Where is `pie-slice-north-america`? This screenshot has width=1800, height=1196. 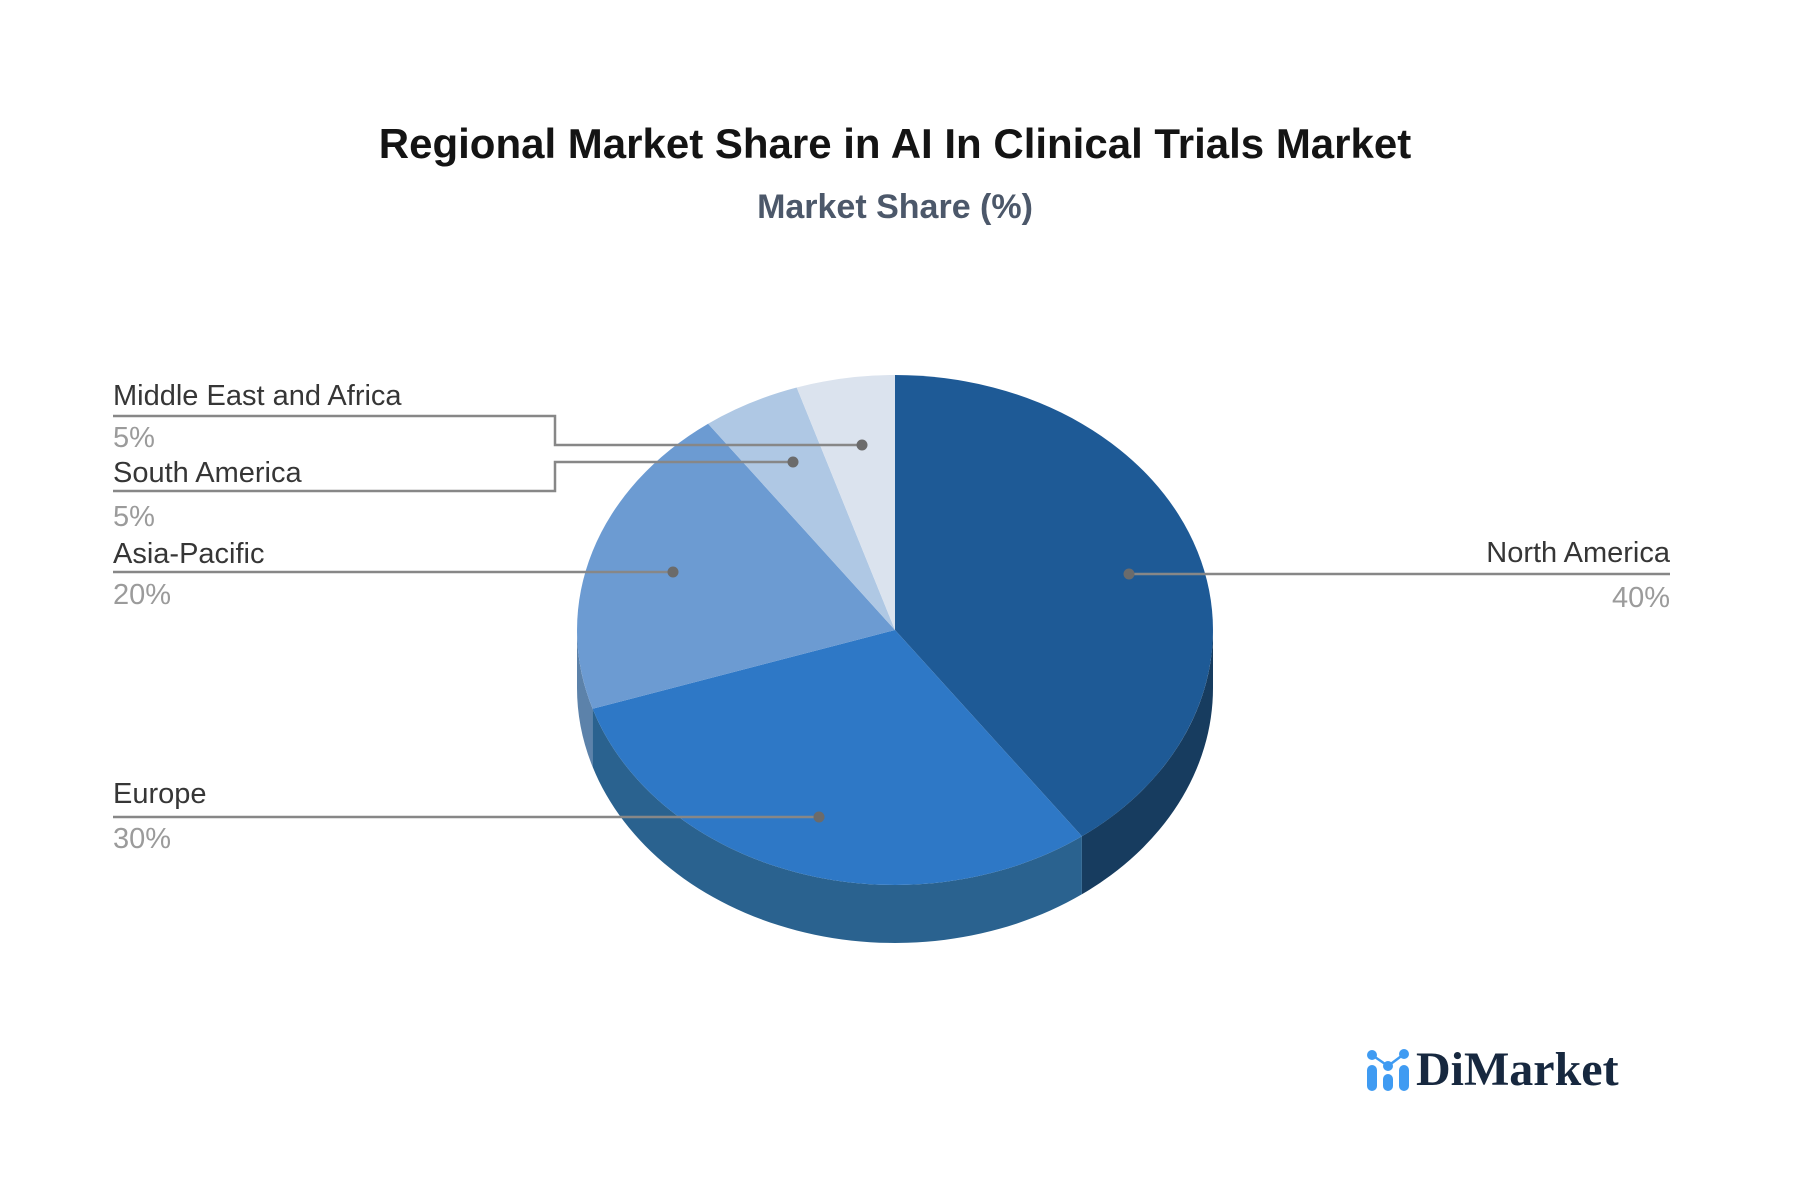 pie-slice-north-america is located at coordinates (1054, 606).